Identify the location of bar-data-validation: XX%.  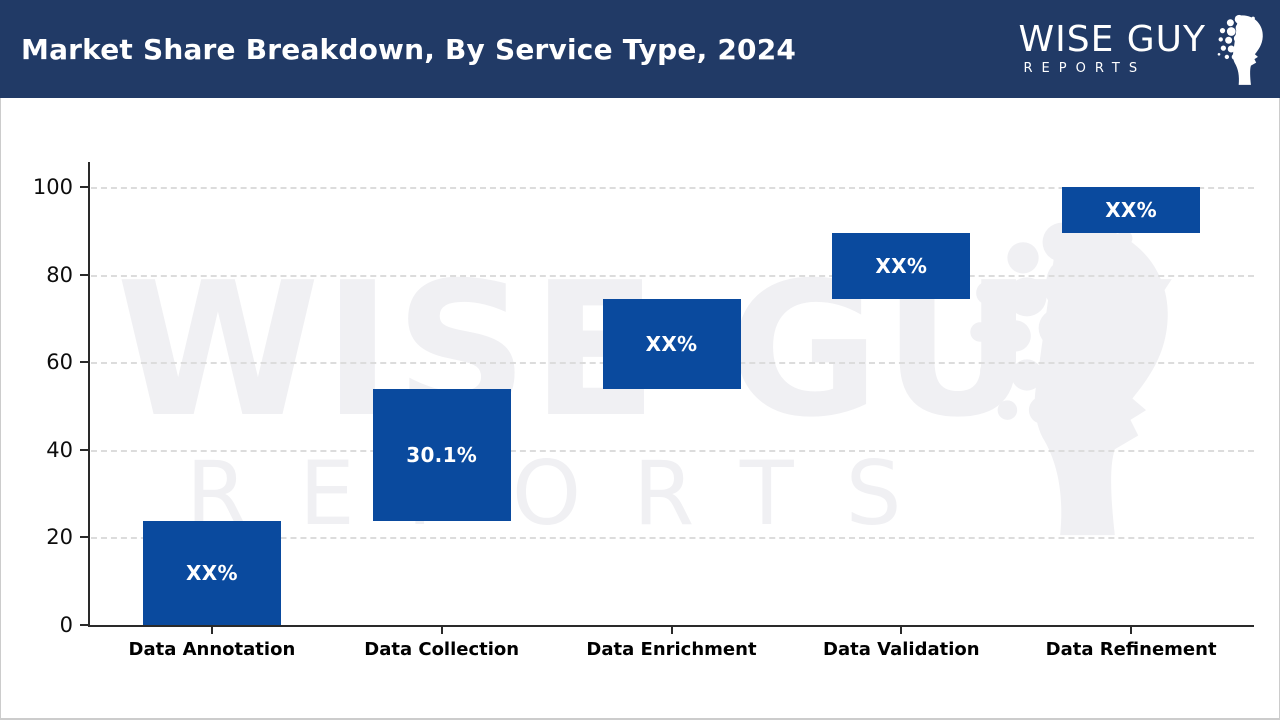
(901, 266).